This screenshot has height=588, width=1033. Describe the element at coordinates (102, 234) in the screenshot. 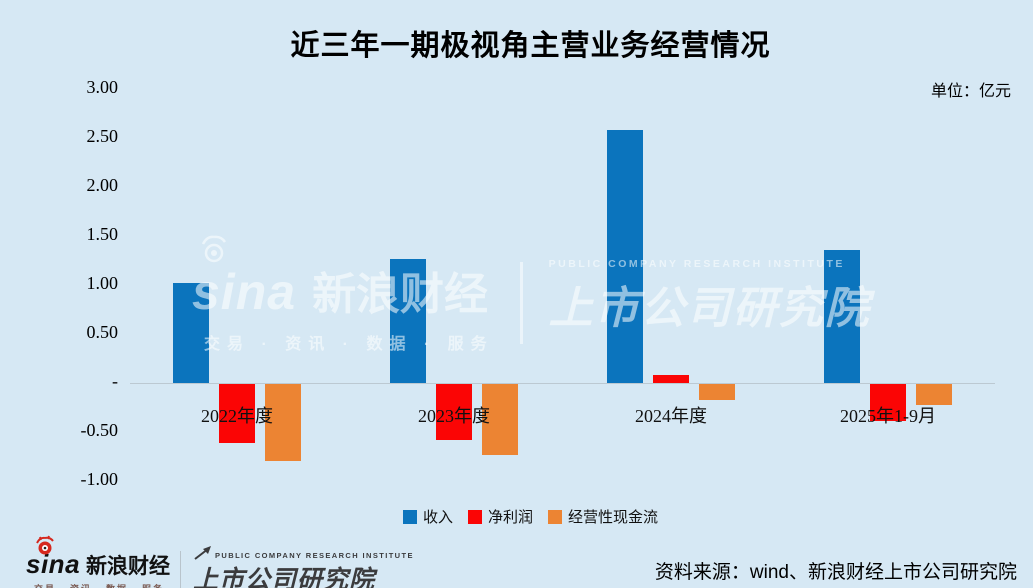

I see `y-tick-label: 1.50` at that location.